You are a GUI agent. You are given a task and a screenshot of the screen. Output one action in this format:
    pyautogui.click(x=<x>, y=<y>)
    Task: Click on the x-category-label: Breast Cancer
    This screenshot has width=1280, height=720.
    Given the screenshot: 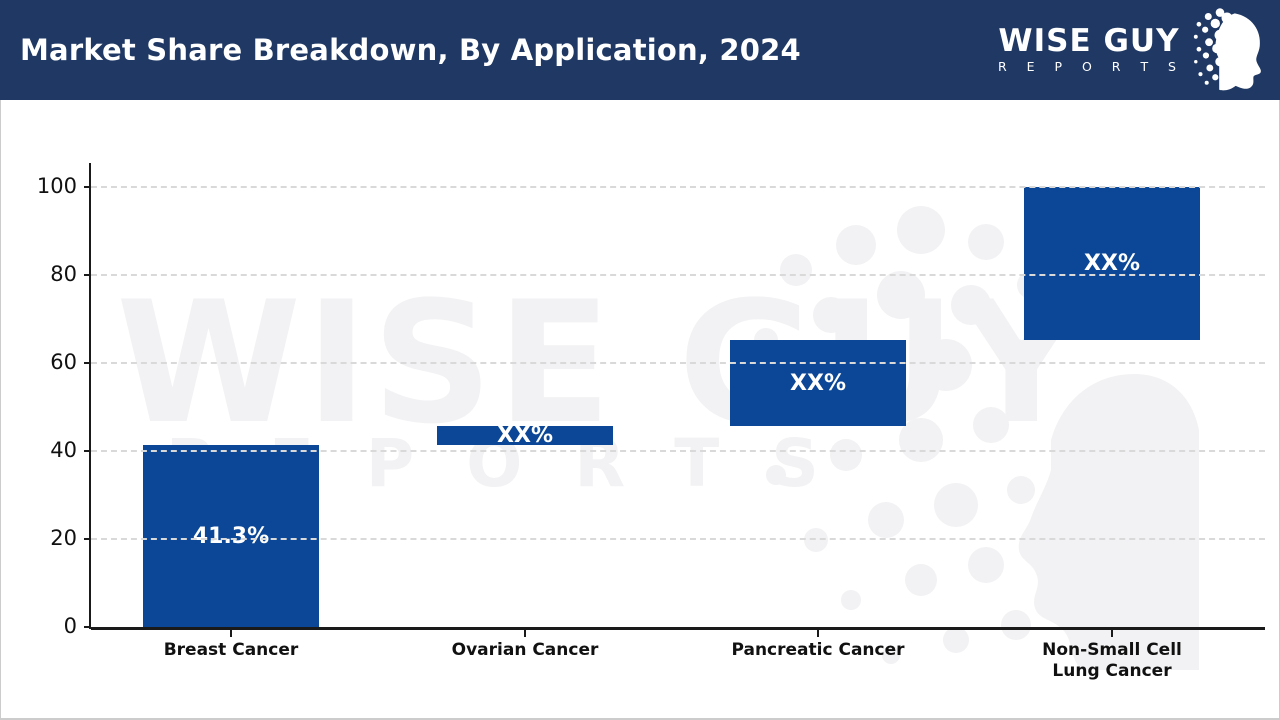 What is the action you would take?
    pyautogui.click(x=231, y=650)
    